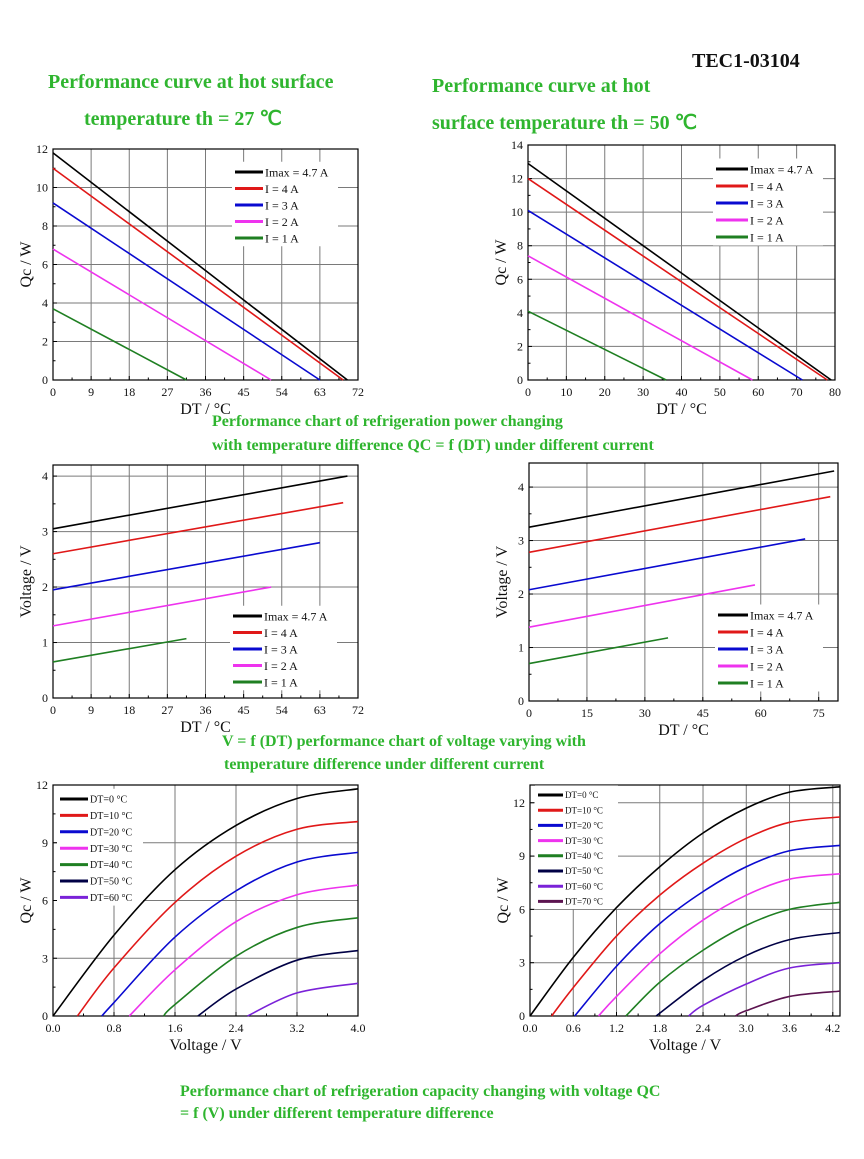  What do you see at coordinates (167, 710) in the screenshot?
I see `x-tick-label: 27` at bounding box center [167, 710].